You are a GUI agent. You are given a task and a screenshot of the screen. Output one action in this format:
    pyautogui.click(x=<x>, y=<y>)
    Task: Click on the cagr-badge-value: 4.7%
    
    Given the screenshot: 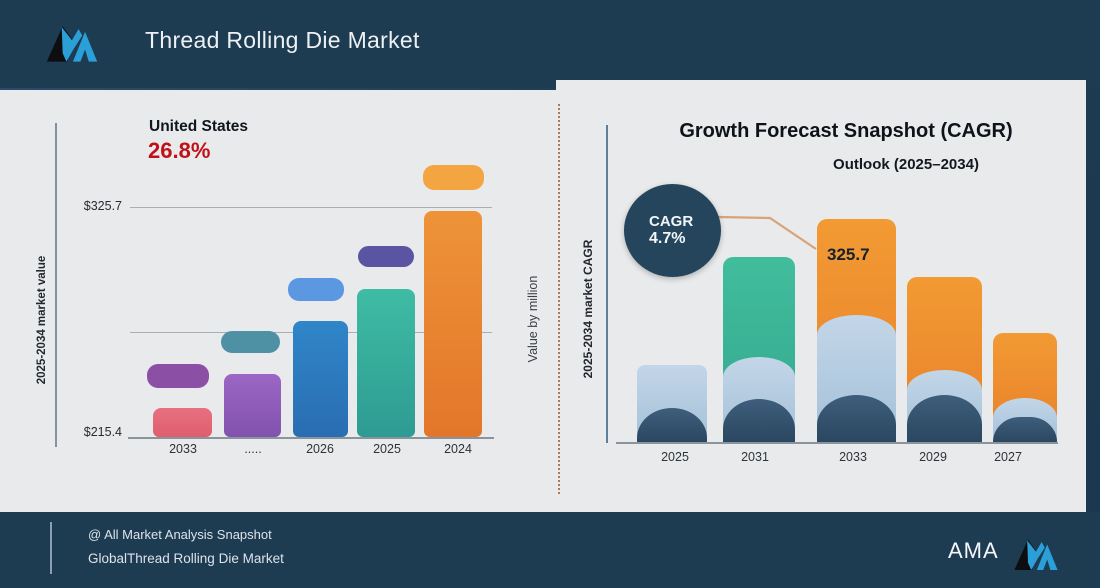 What is the action you would take?
    pyautogui.click(x=667, y=238)
    